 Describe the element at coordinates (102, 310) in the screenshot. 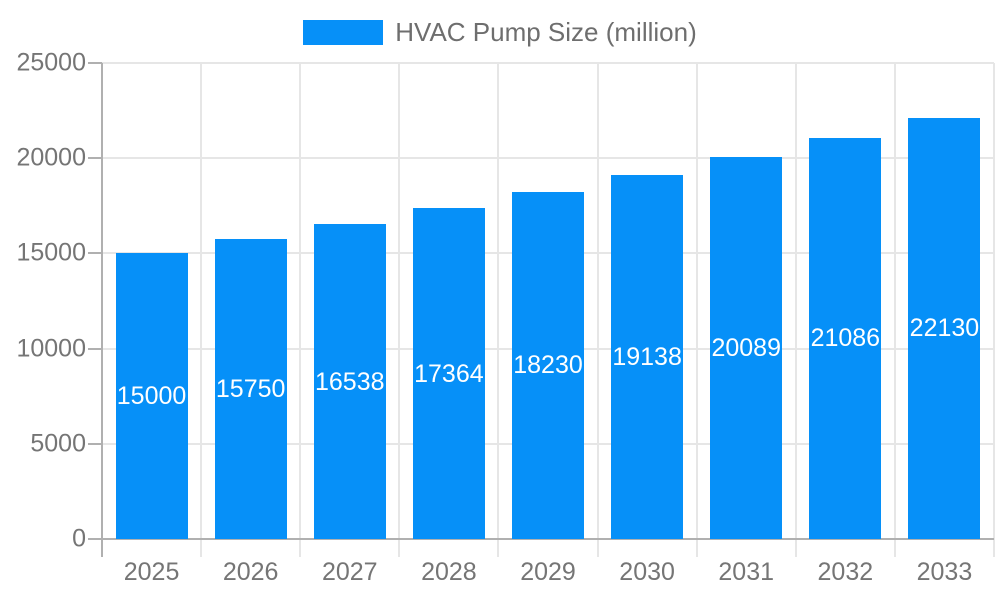

I see `y-axis-line` at that location.